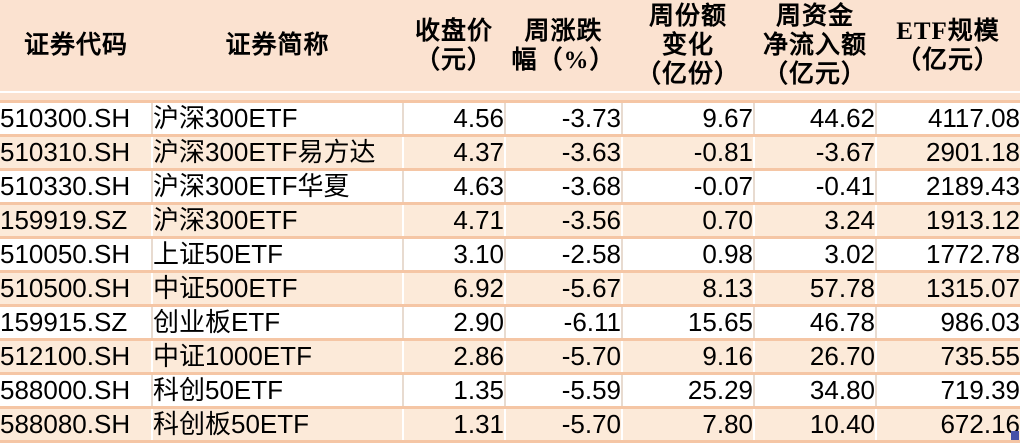 The height and width of the screenshot is (443, 1020). Describe the element at coordinates (453, 152) in the screenshot. I see `cell-close: 4.37` at that location.